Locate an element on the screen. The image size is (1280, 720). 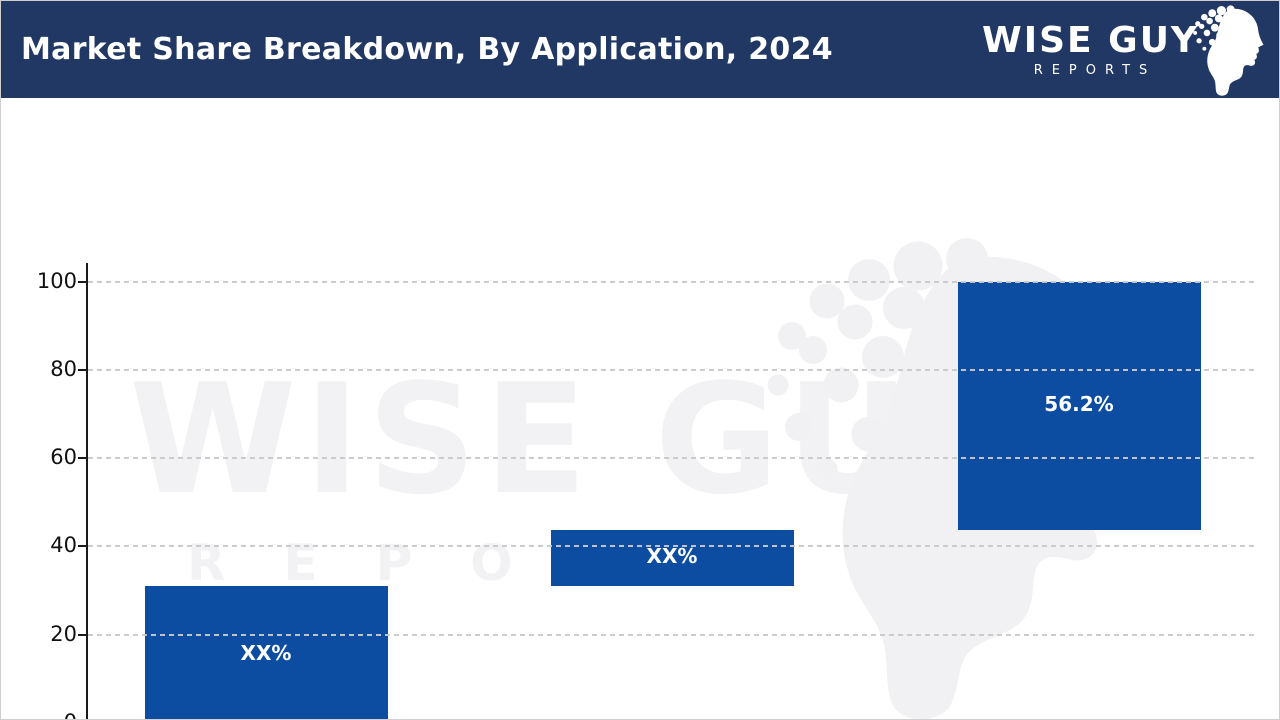
y-axis-tick-label: 60 is located at coordinates (63, 457).